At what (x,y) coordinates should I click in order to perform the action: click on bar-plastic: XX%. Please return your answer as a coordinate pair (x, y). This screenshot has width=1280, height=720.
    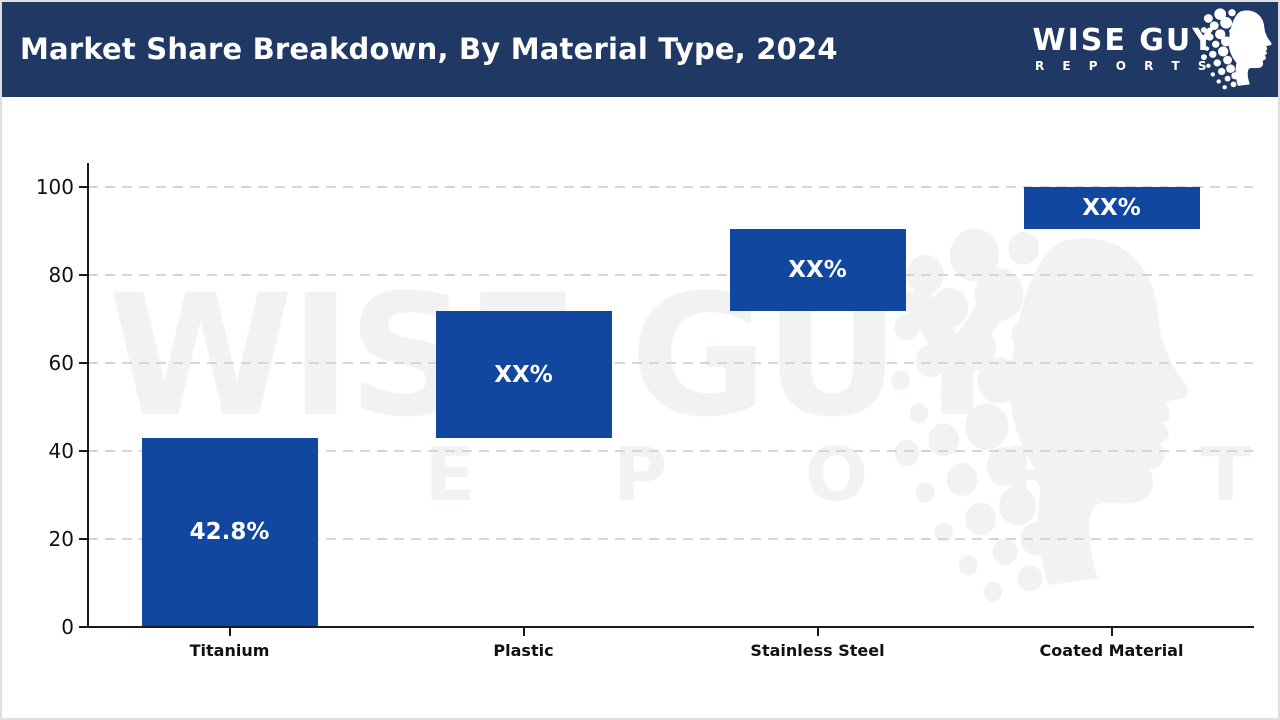
    Looking at the image, I should click on (523, 375).